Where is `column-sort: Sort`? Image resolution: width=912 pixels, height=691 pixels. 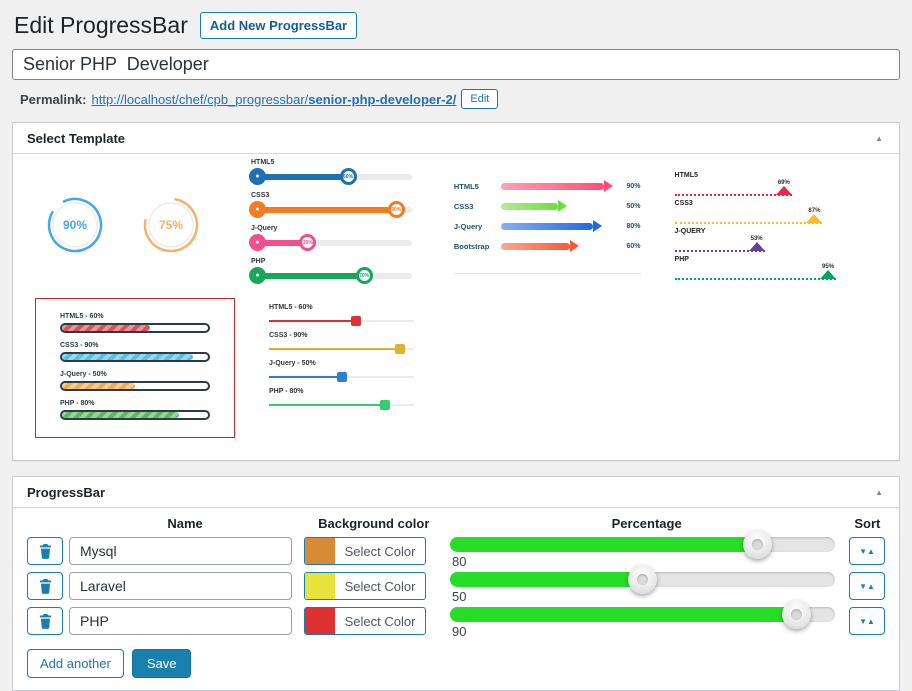 column-sort: Sort is located at coordinates (867, 523).